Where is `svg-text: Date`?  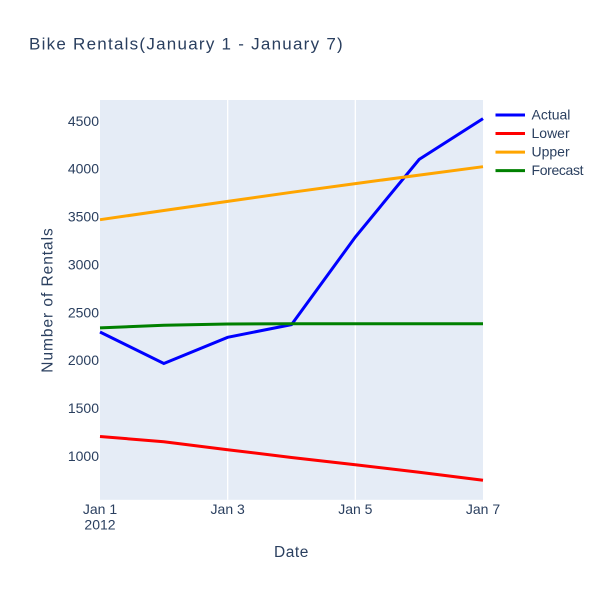 svg-text: Date is located at coordinates (291, 552).